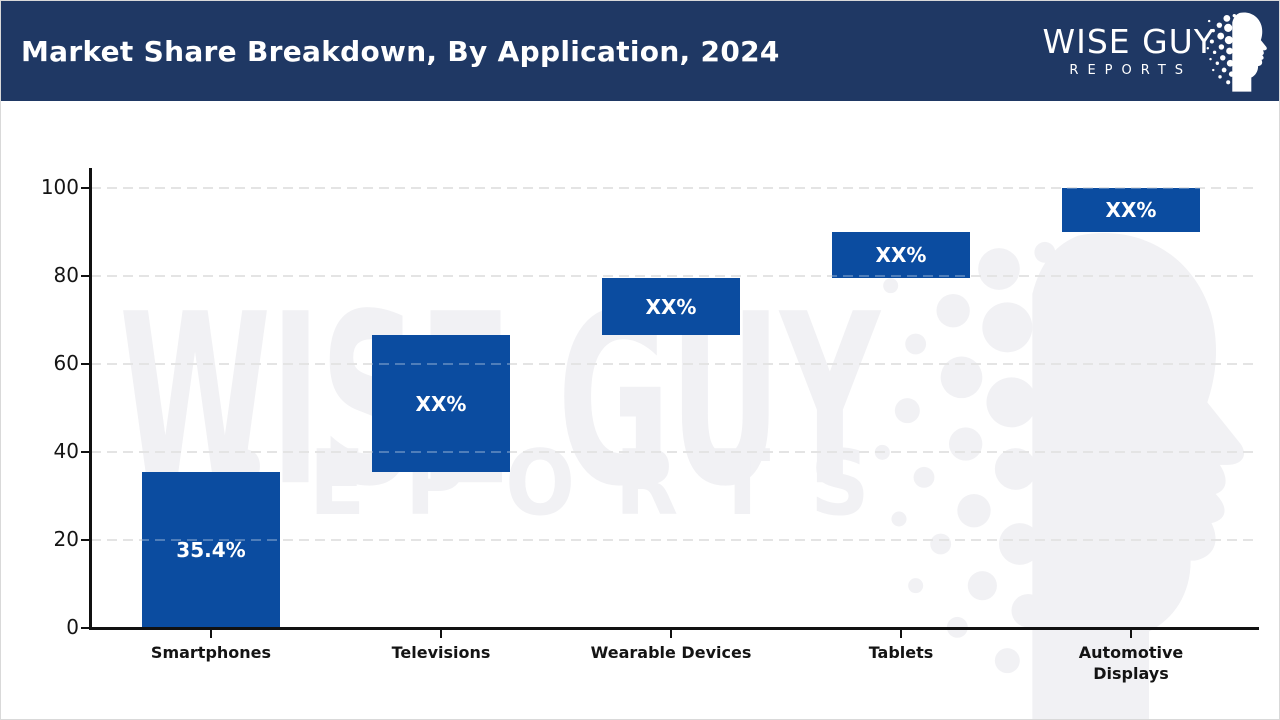 This screenshot has width=1280, height=720. I want to click on y-axis-tick-label: 80, so click(66, 275).